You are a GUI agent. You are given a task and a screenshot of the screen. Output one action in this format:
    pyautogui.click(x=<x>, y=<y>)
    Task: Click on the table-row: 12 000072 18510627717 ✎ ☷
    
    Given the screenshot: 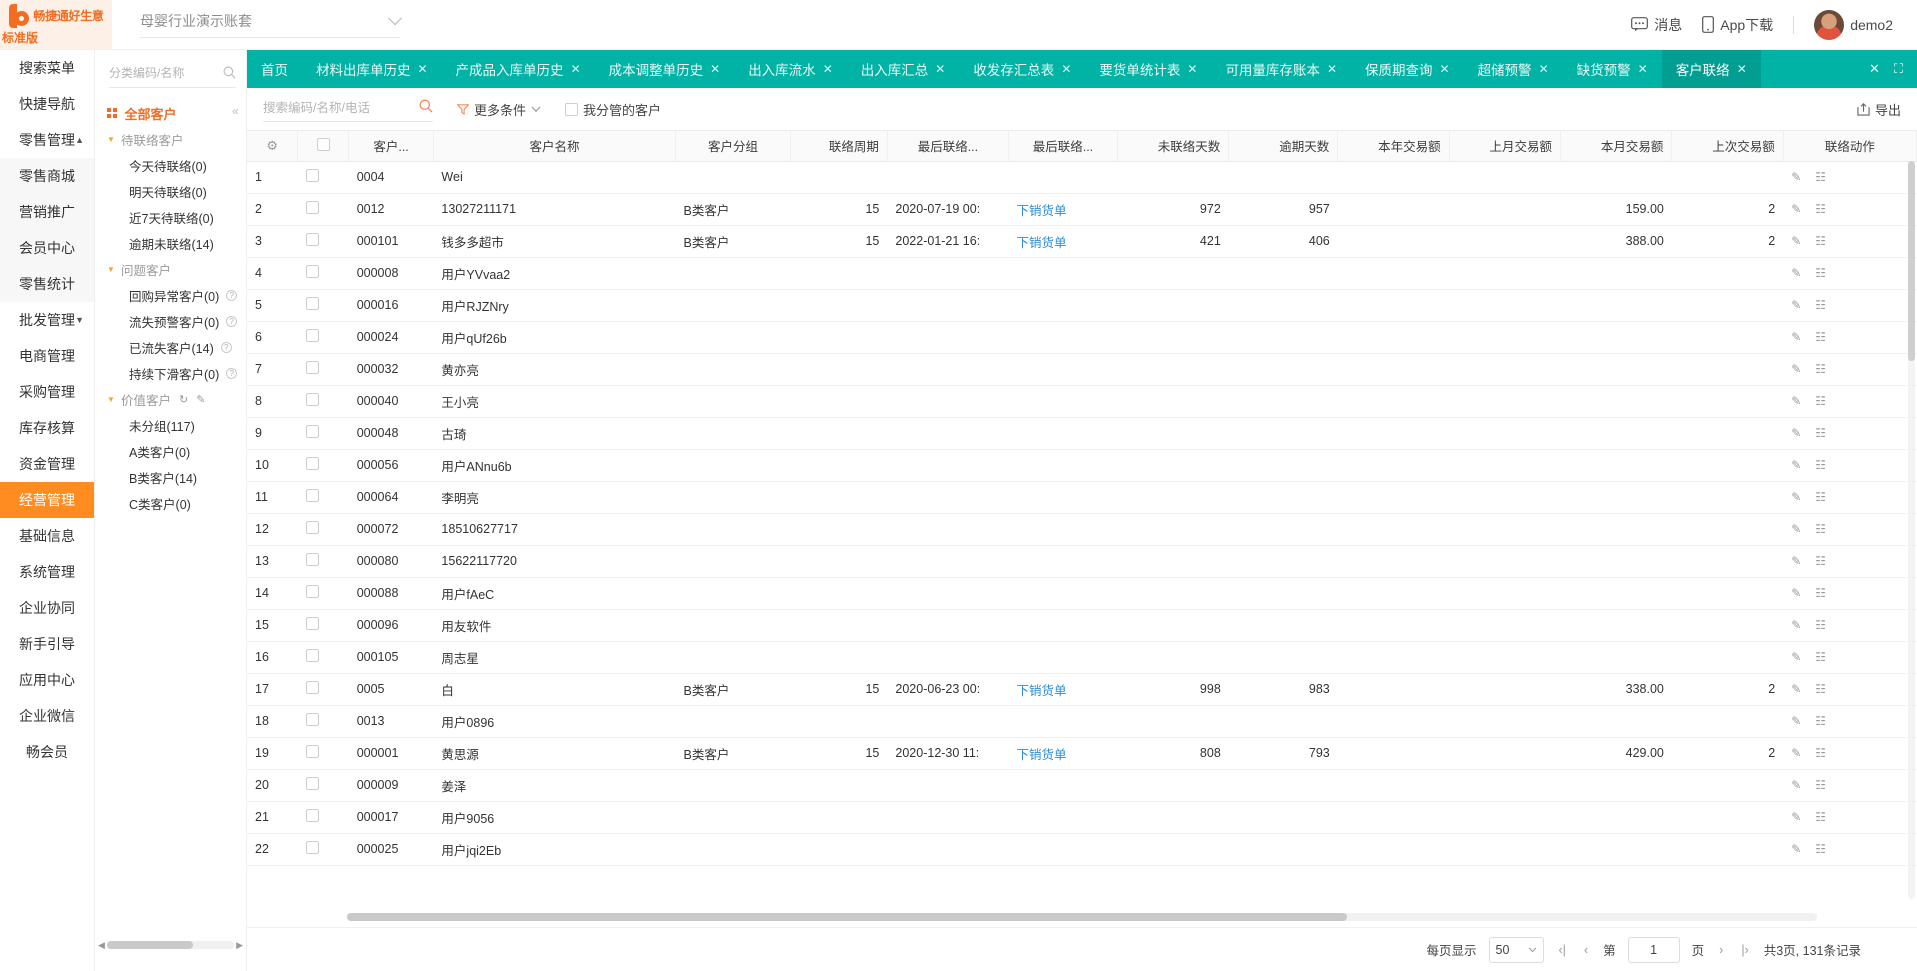 What is the action you would take?
    pyautogui.click(x=1082, y=529)
    